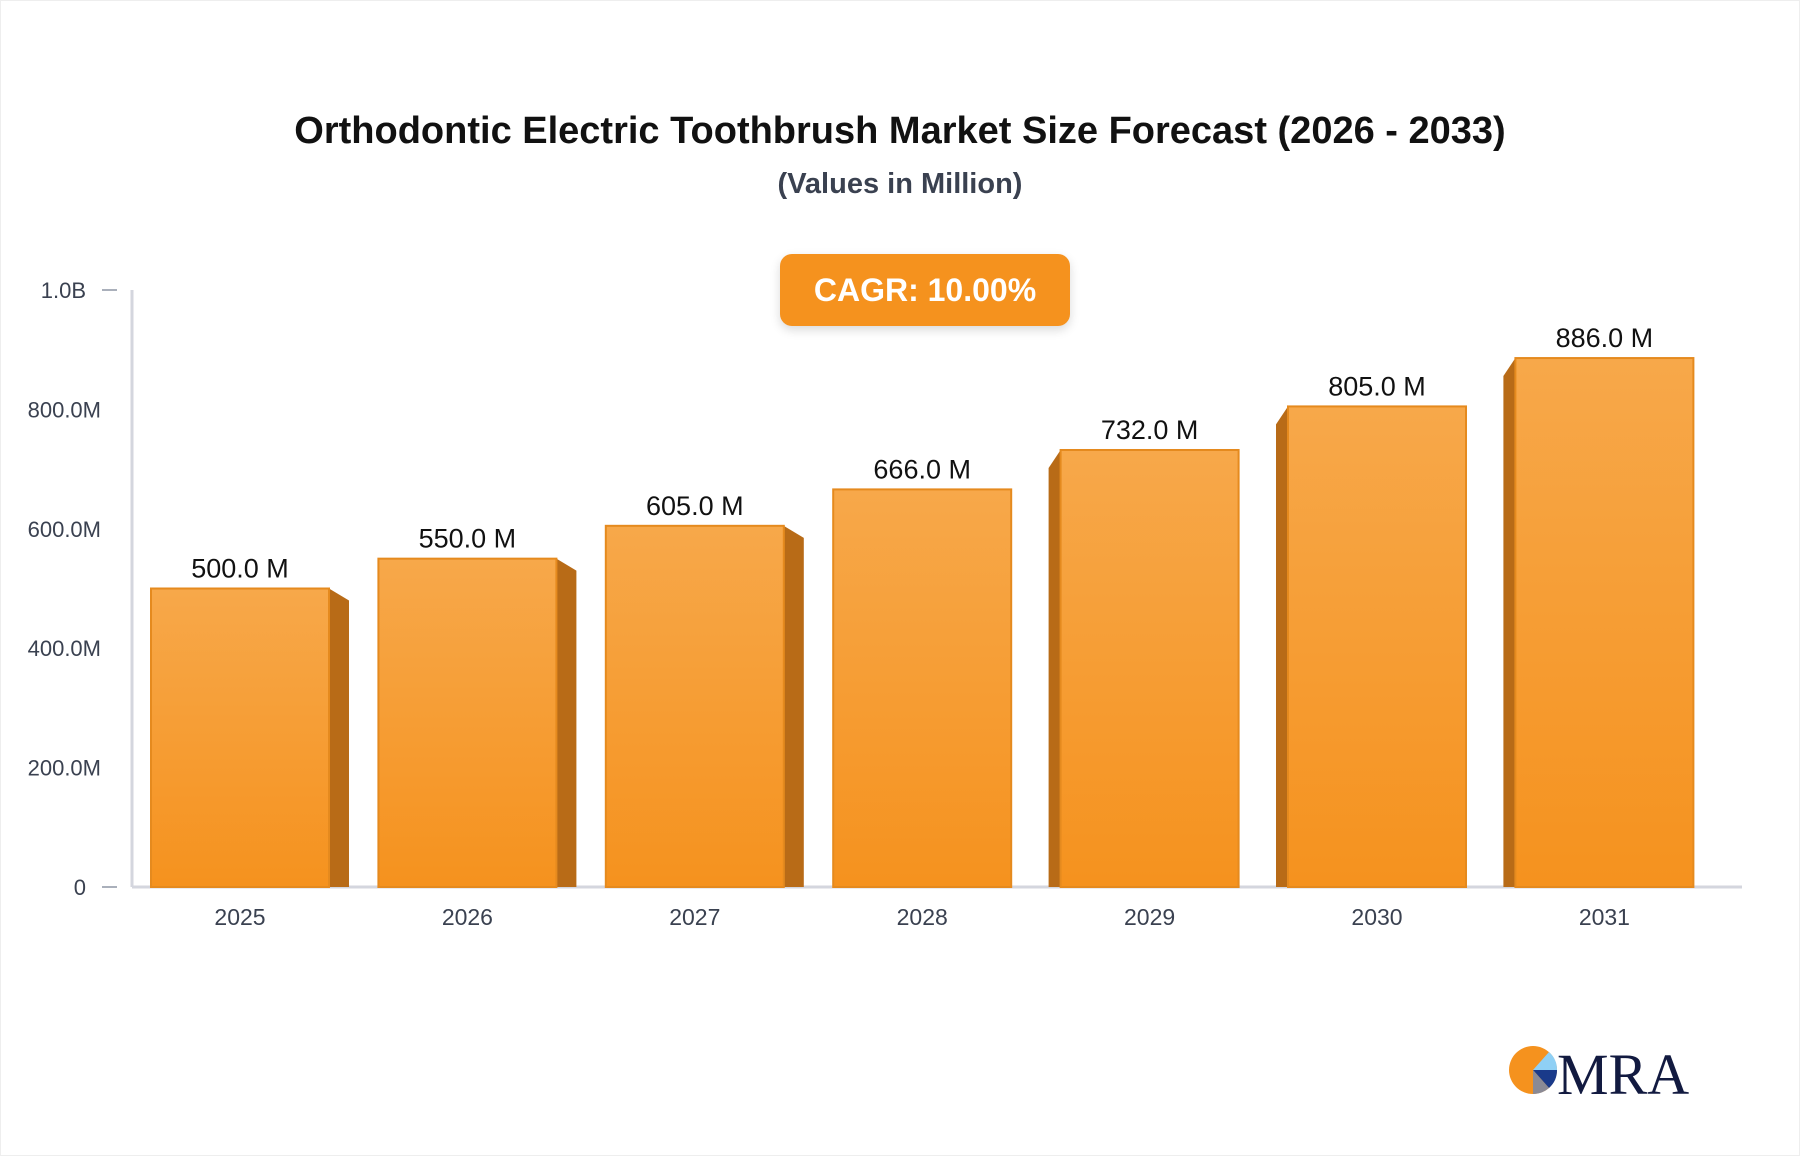 This screenshot has height=1156, width=1800. I want to click on y-tick-label: 1.0B, so click(63, 290).